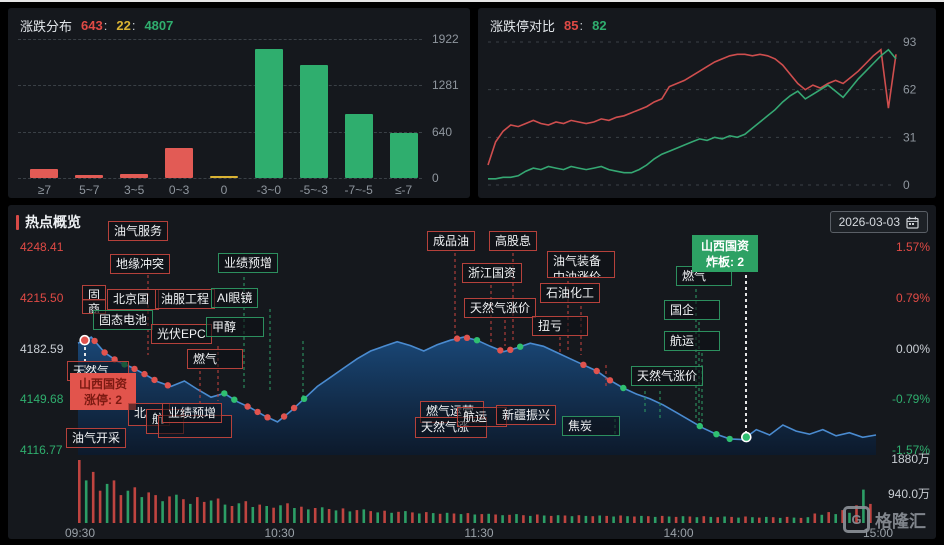 This screenshot has height=545, width=944. Describe the element at coordinates (235, 298) in the screenshot. I see `hotspot-label: AI眼镜` at that location.